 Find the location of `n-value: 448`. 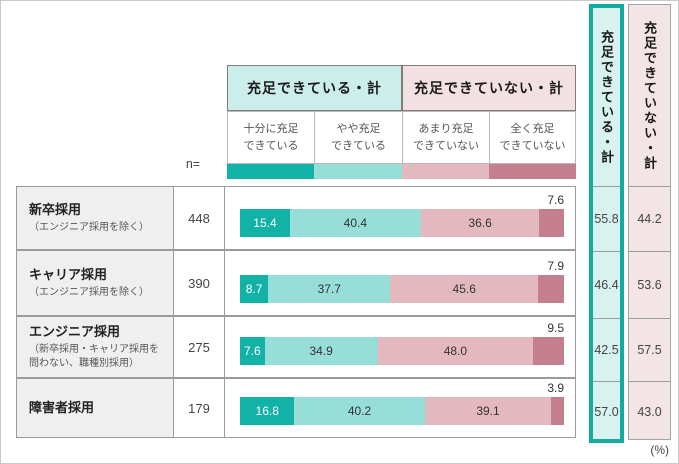

n-value: 448 is located at coordinates (199, 218).